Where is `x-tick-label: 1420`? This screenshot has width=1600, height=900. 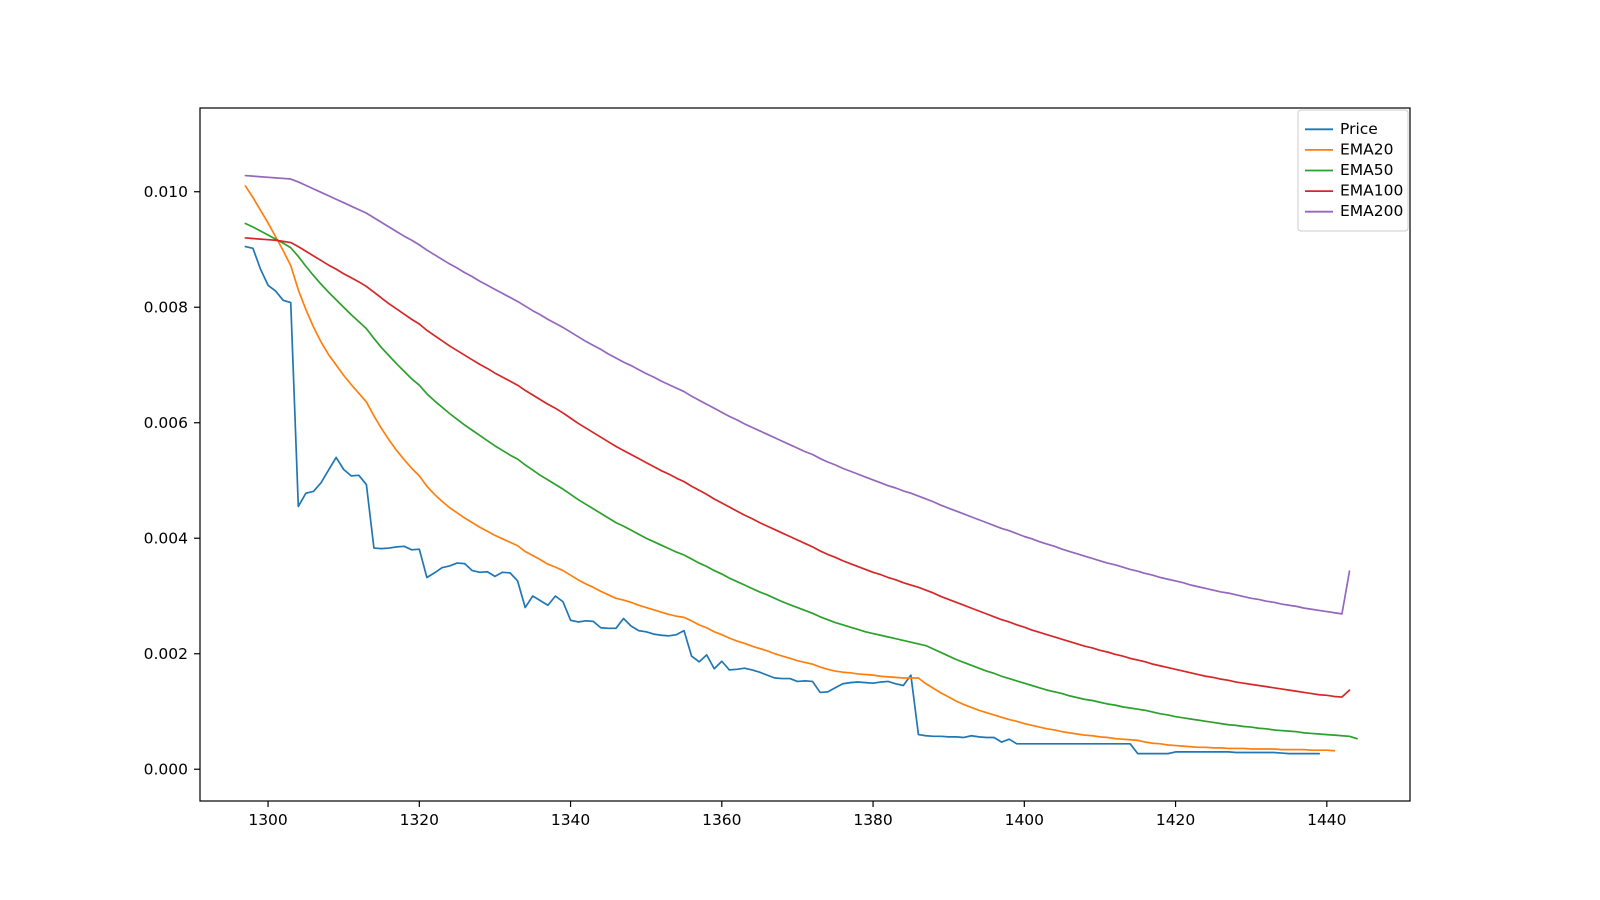
x-tick-label: 1420 is located at coordinates (1175, 820).